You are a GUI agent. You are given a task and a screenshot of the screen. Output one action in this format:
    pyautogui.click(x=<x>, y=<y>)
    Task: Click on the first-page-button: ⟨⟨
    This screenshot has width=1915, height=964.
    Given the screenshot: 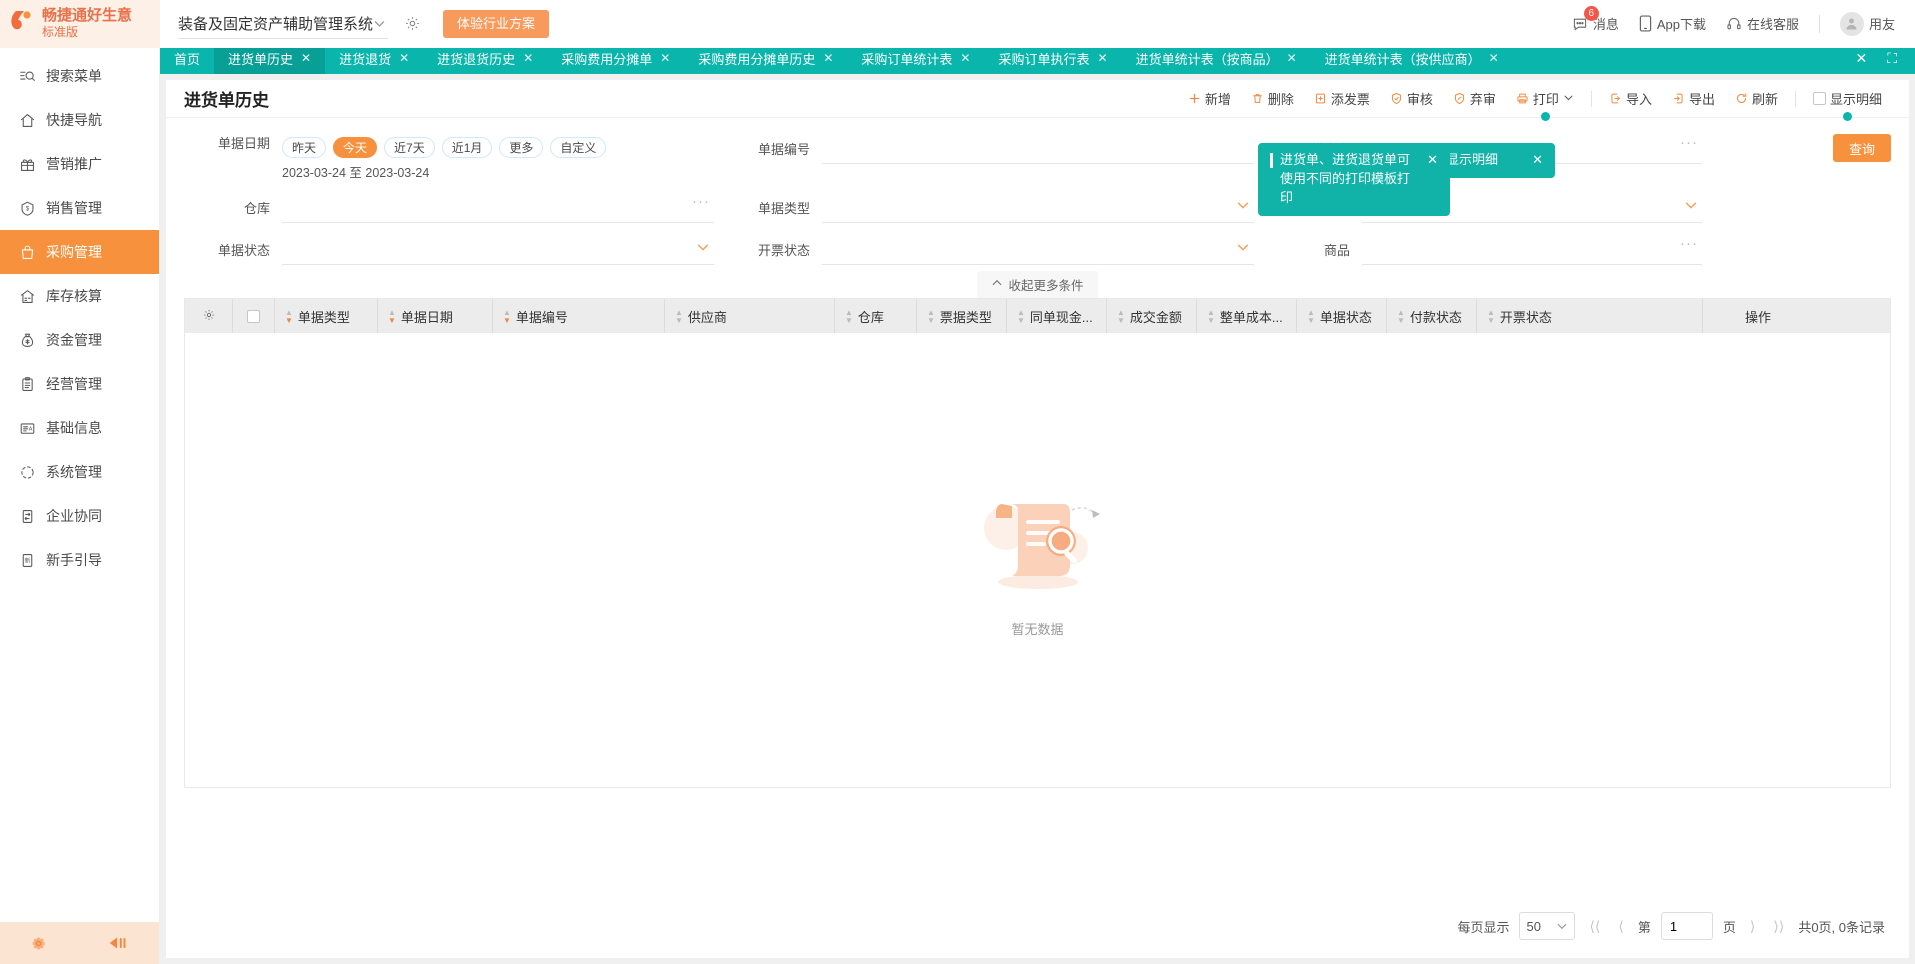 What is the action you would take?
    pyautogui.click(x=1595, y=925)
    